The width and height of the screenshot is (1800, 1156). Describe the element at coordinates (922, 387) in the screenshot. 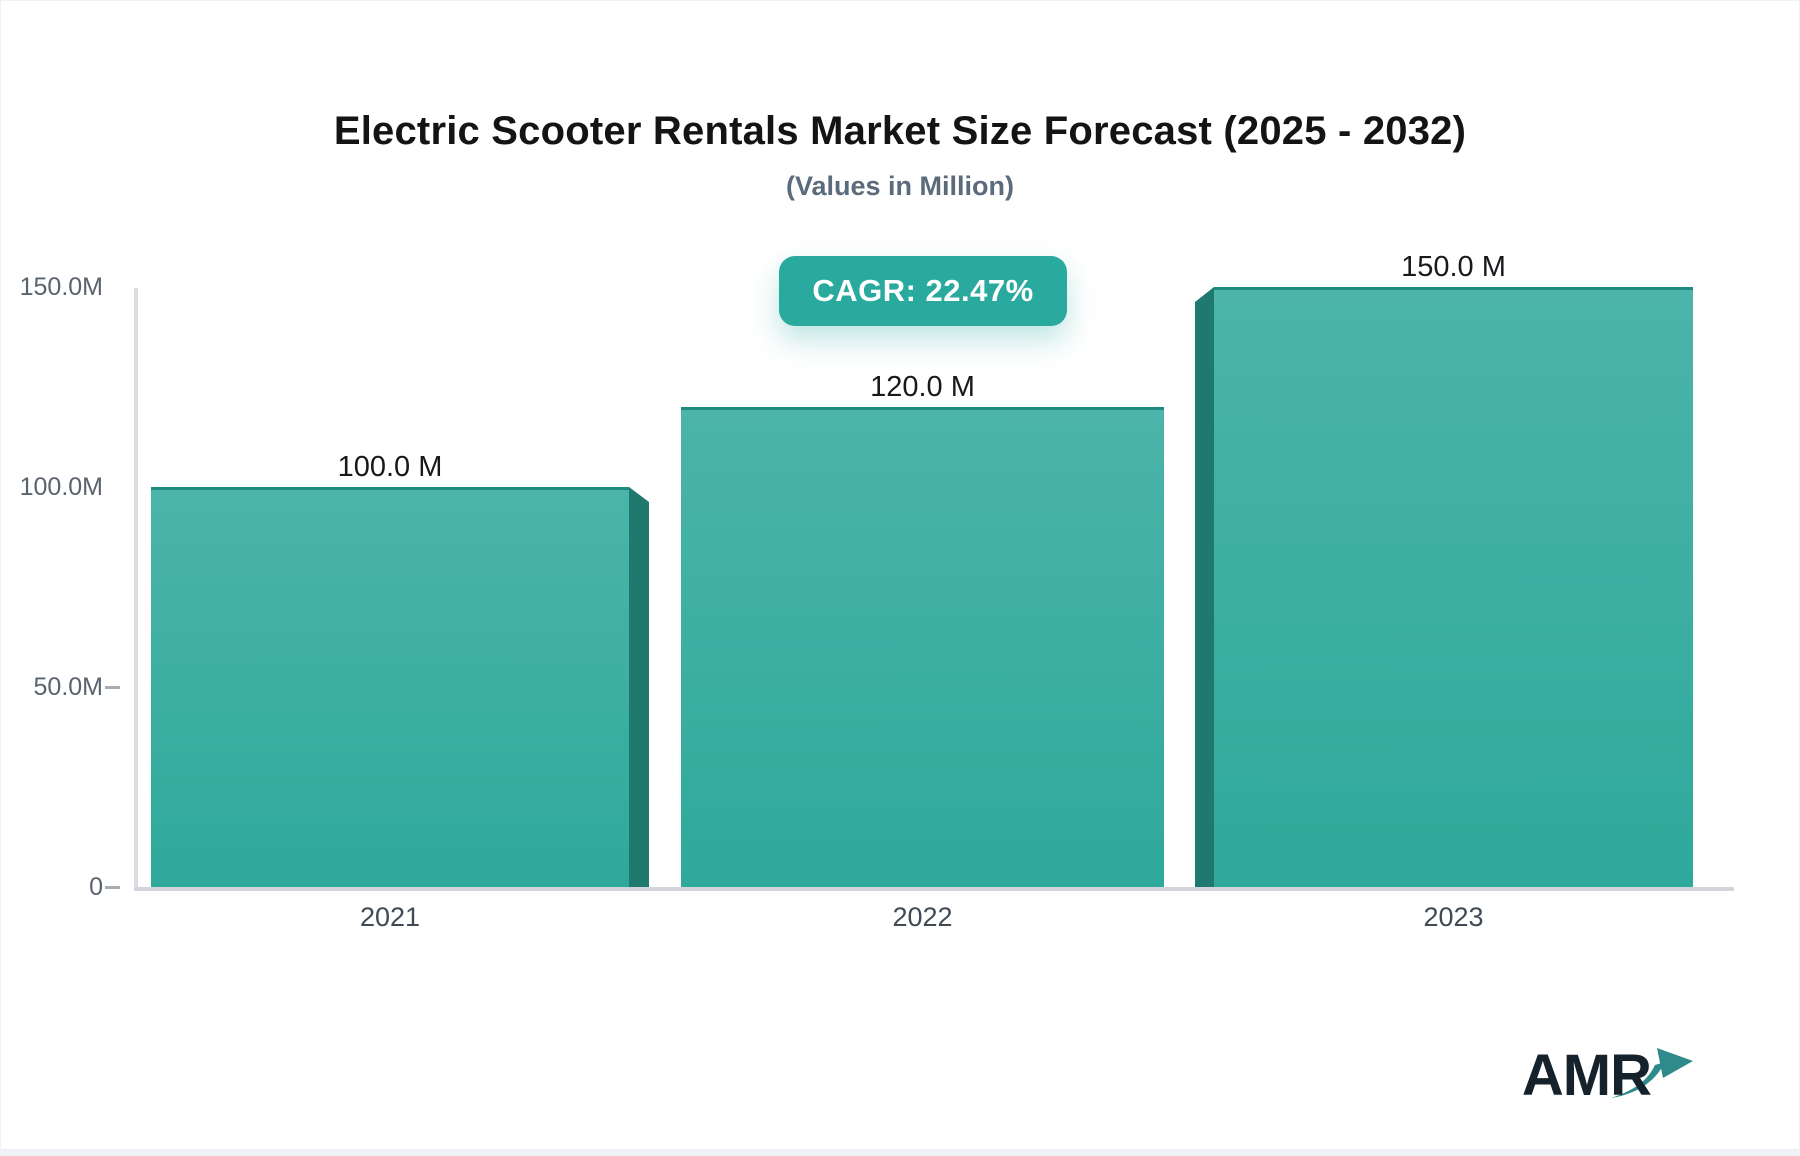

I see `bar-value-label: 120.0 M` at that location.